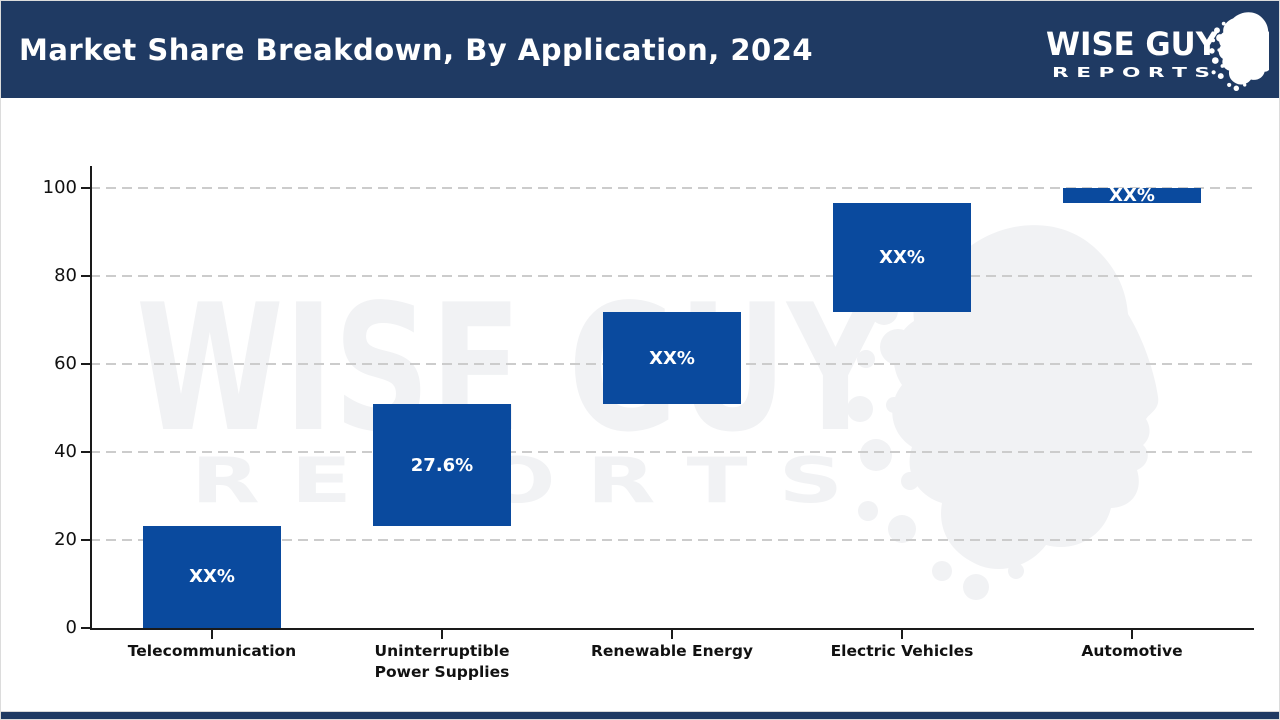 The width and height of the screenshot is (1280, 720). Describe the element at coordinates (640, 711) in the screenshot. I see `footer-hairline` at that location.